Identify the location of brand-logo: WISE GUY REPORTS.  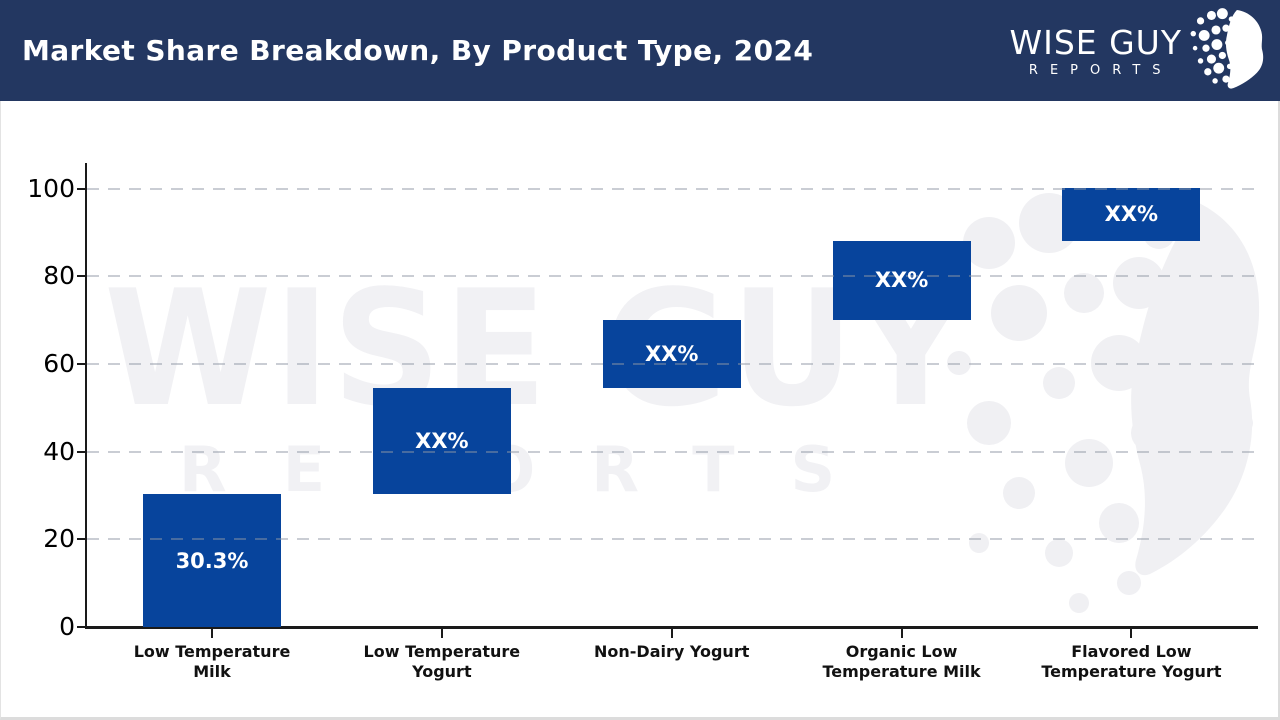
(1137, 50).